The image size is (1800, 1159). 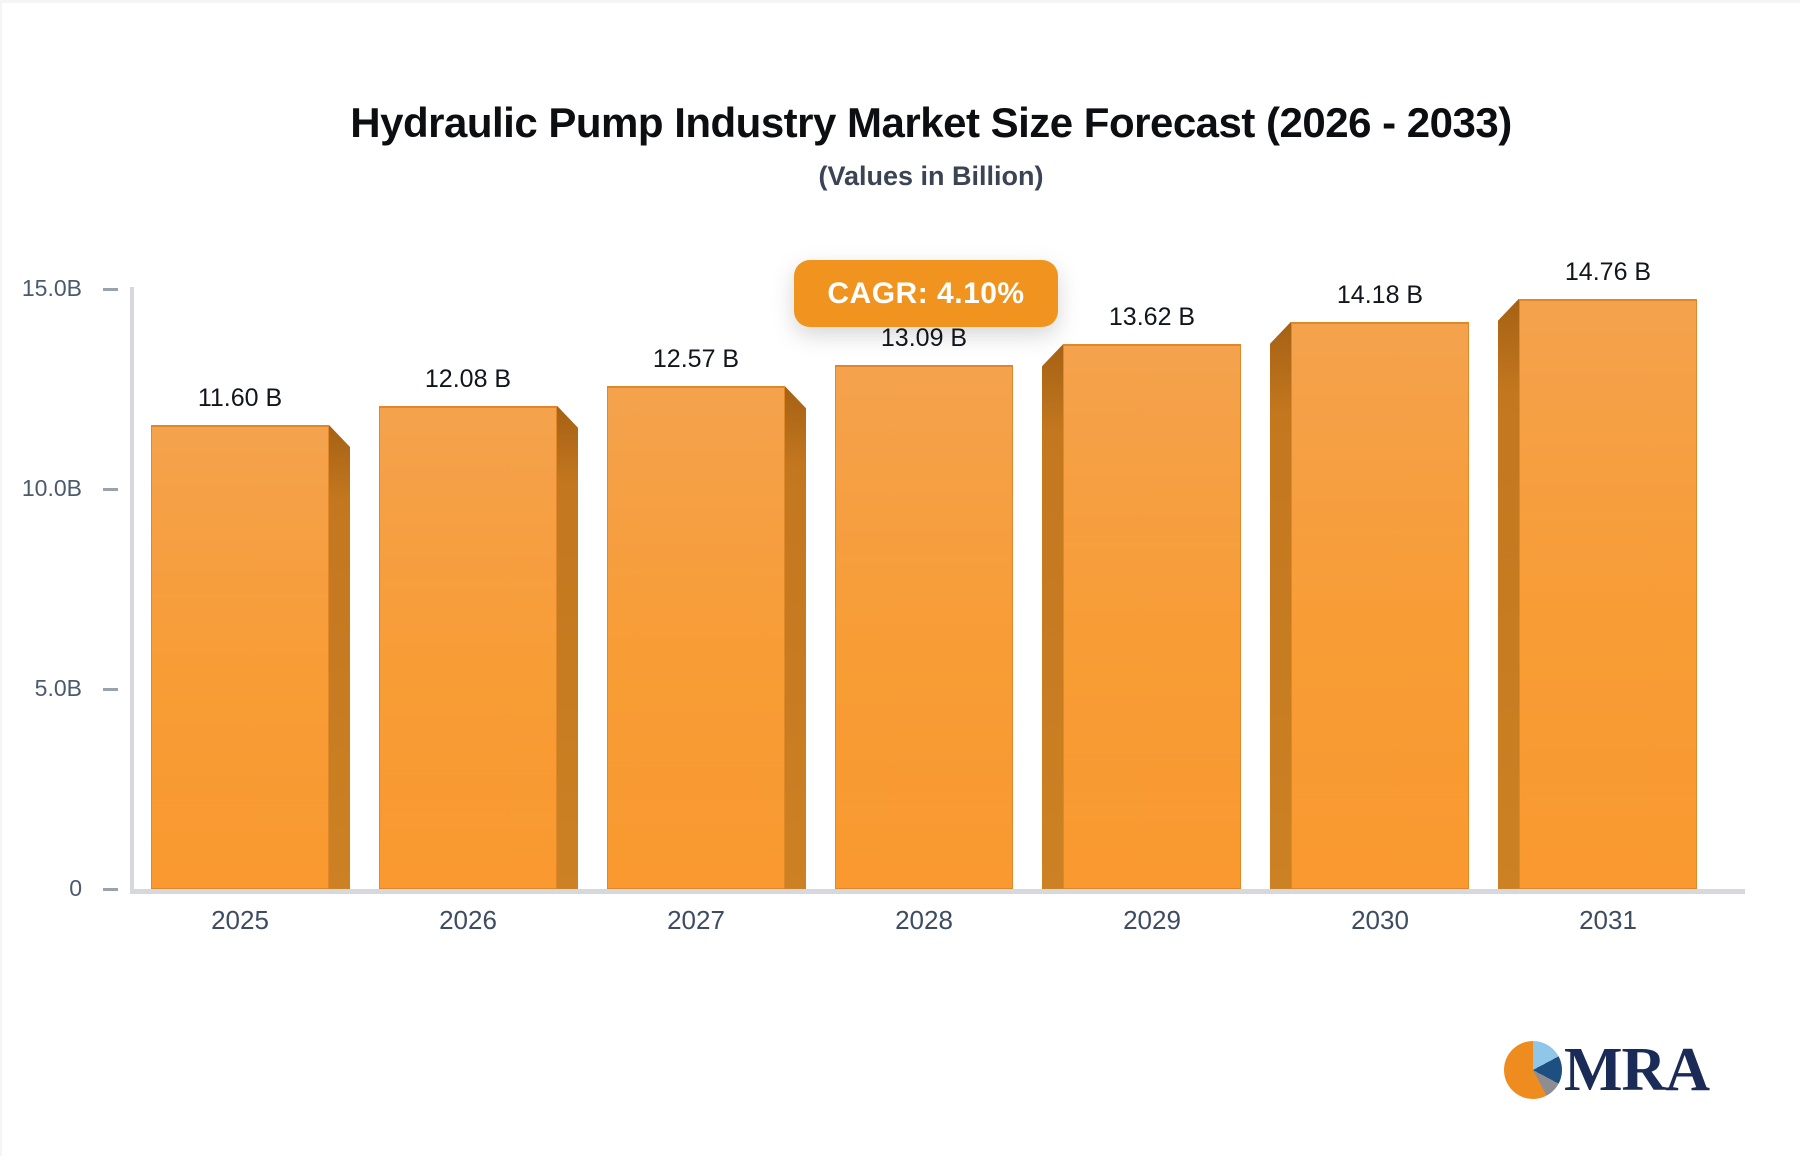 I want to click on x-category-label-2025: 2025, so click(x=240, y=920).